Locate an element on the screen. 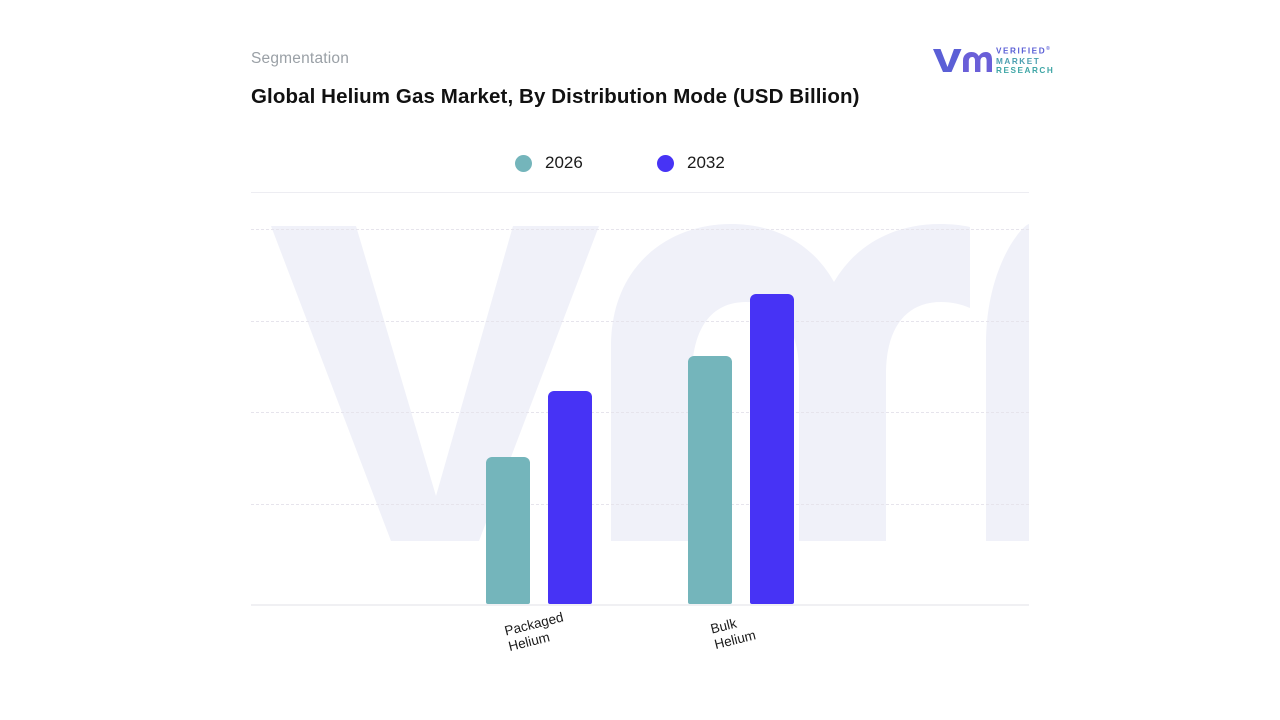  x-axis-baseline is located at coordinates (640, 605).